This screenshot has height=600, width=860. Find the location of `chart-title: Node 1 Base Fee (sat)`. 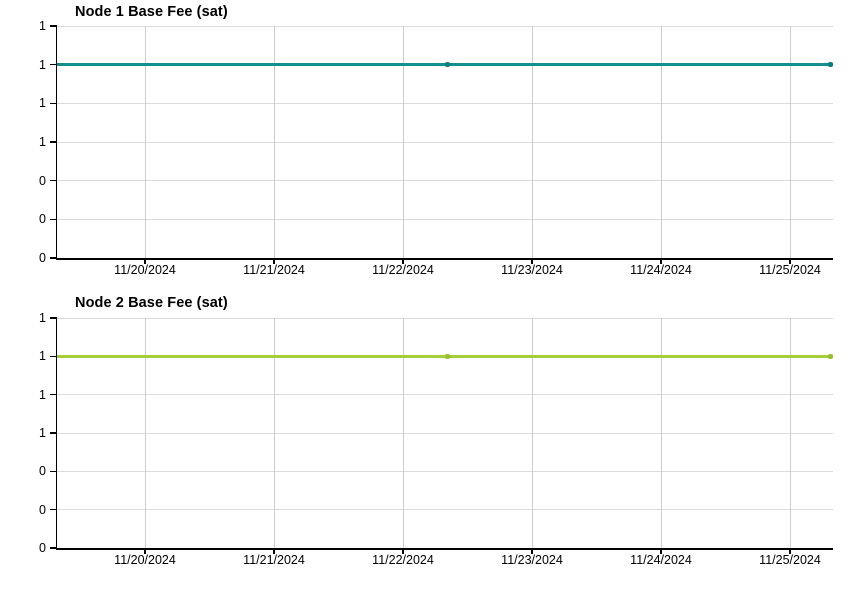

chart-title: Node 1 Base Fee (sat) is located at coordinates (151, 12).